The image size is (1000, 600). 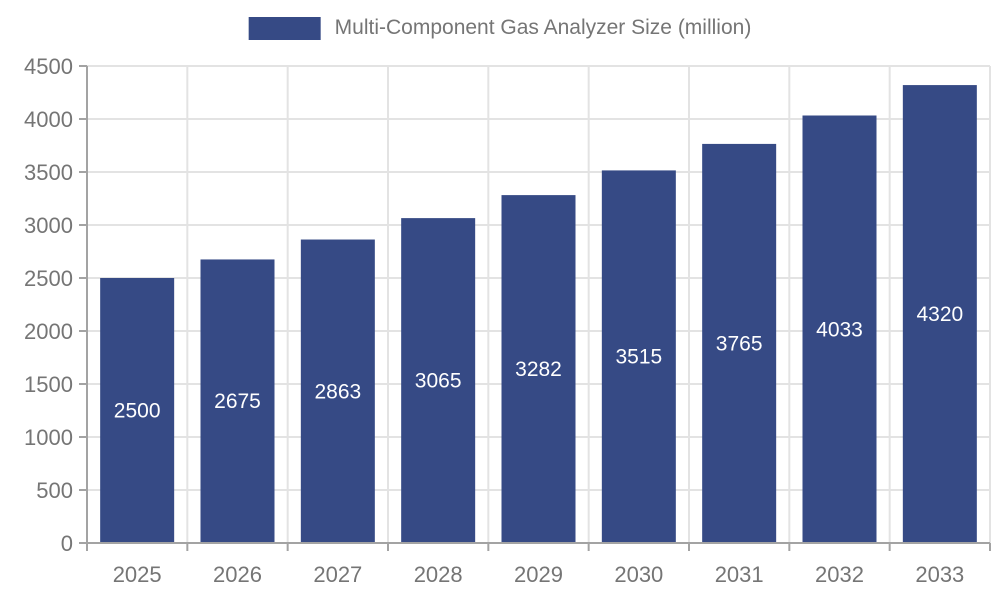 What do you see at coordinates (137, 574) in the screenshot?
I see `x-tick-label: 2025` at bounding box center [137, 574].